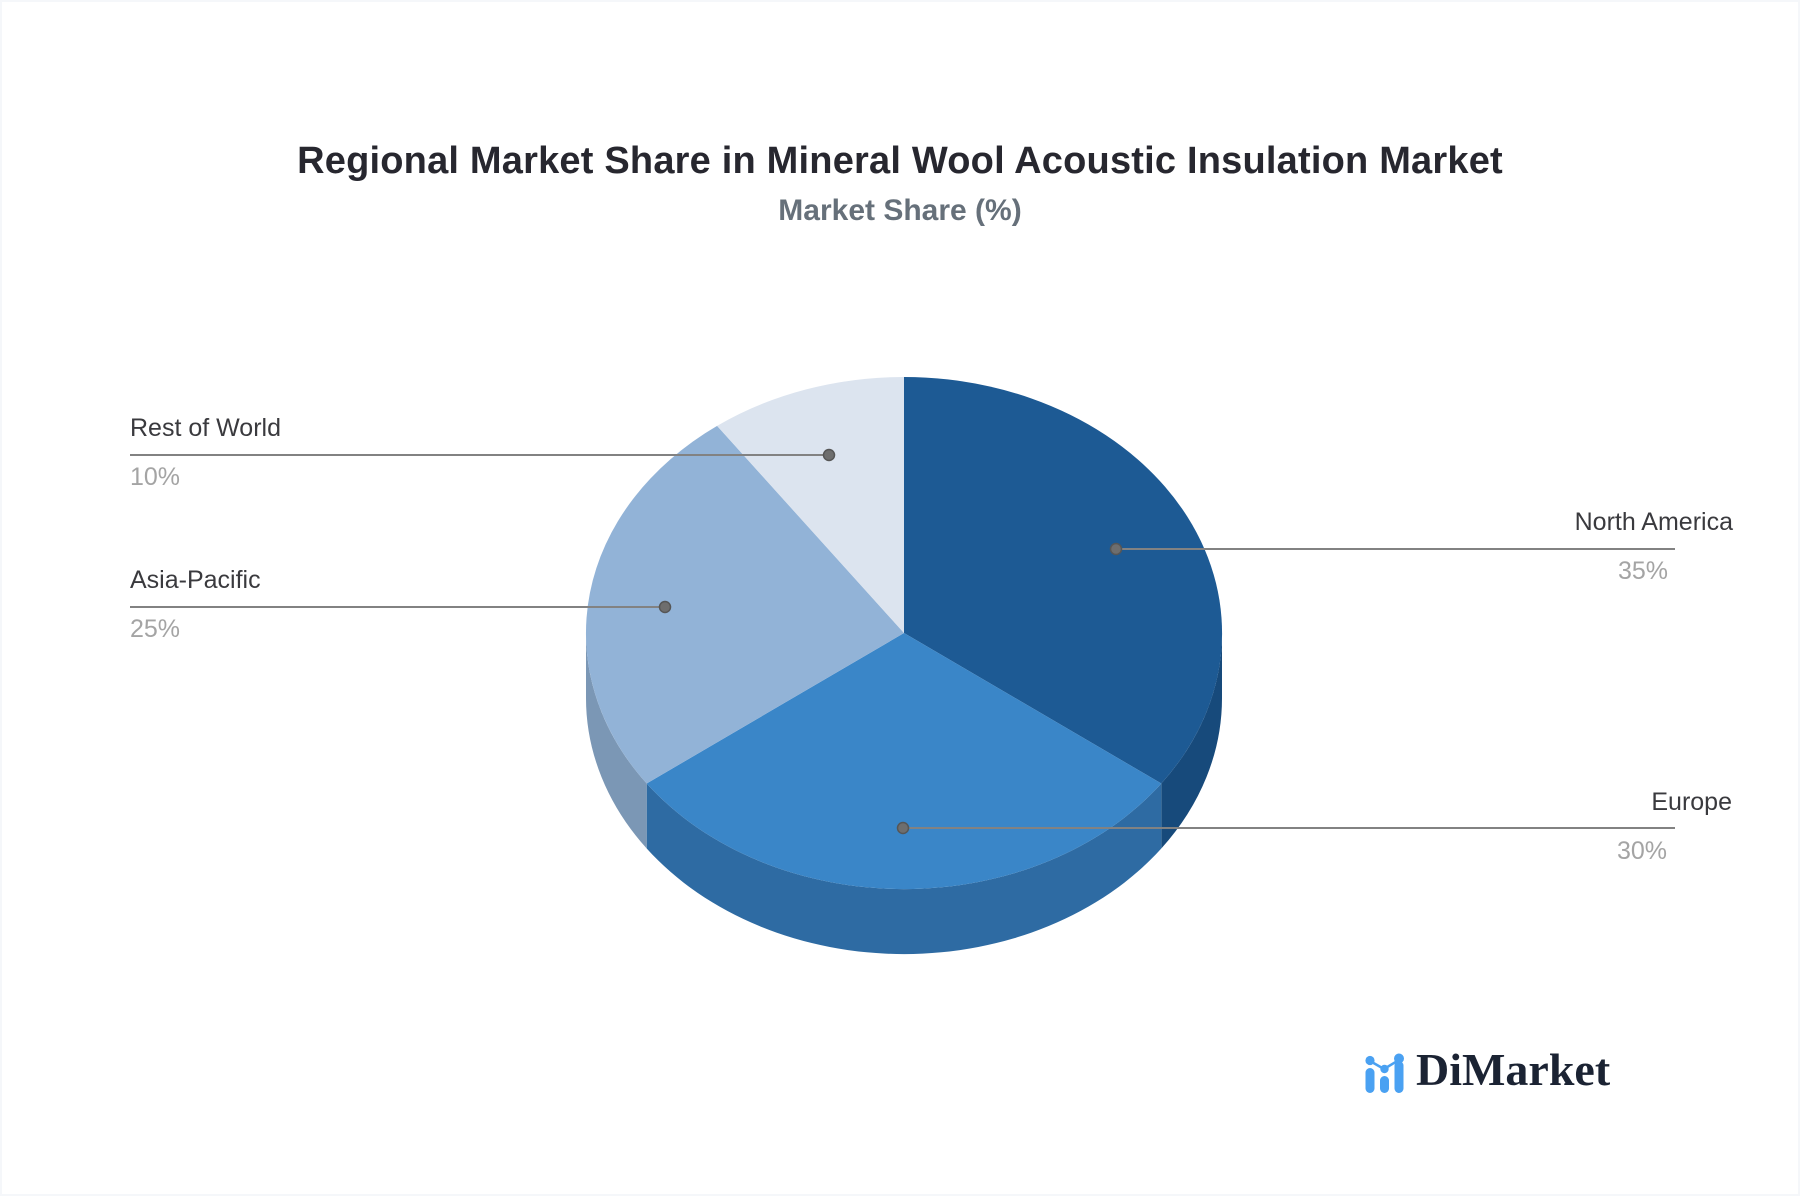  What do you see at coordinates (1116, 549) in the screenshot?
I see `leader-dot-north-america` at bounding box center [1116, 549].